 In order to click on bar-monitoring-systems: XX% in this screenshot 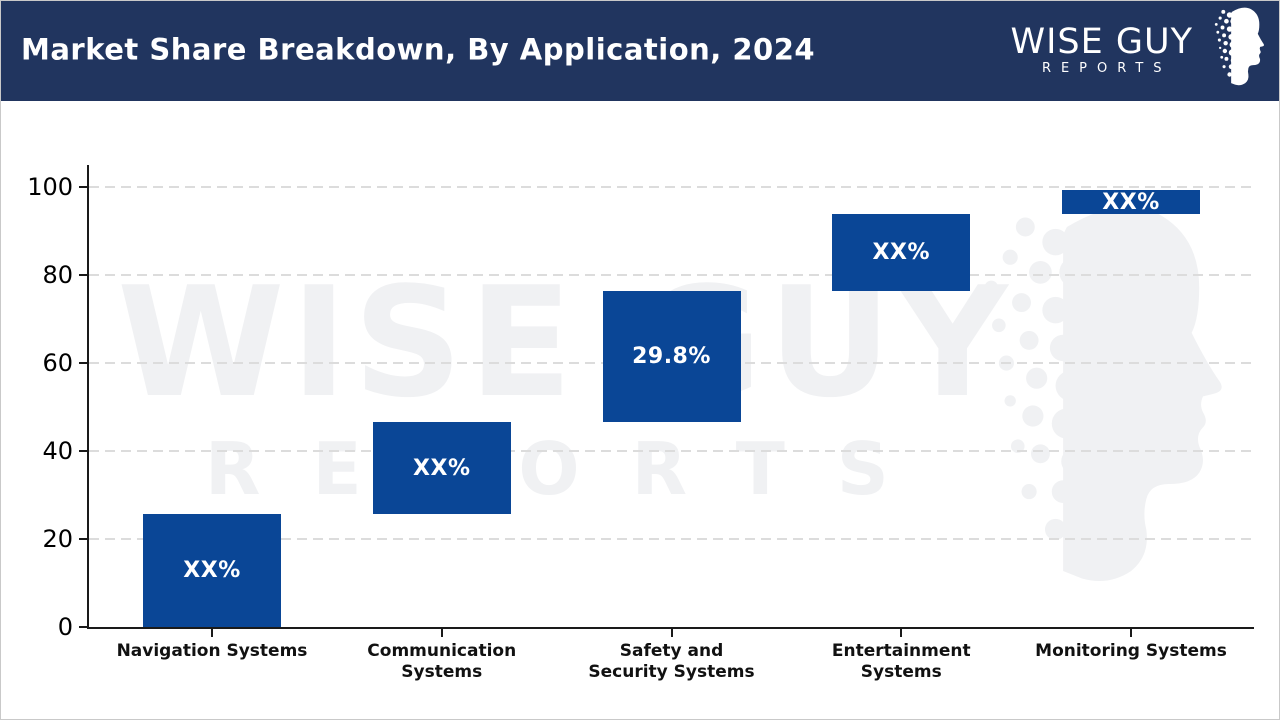, I will do `click(1131, 202)`.